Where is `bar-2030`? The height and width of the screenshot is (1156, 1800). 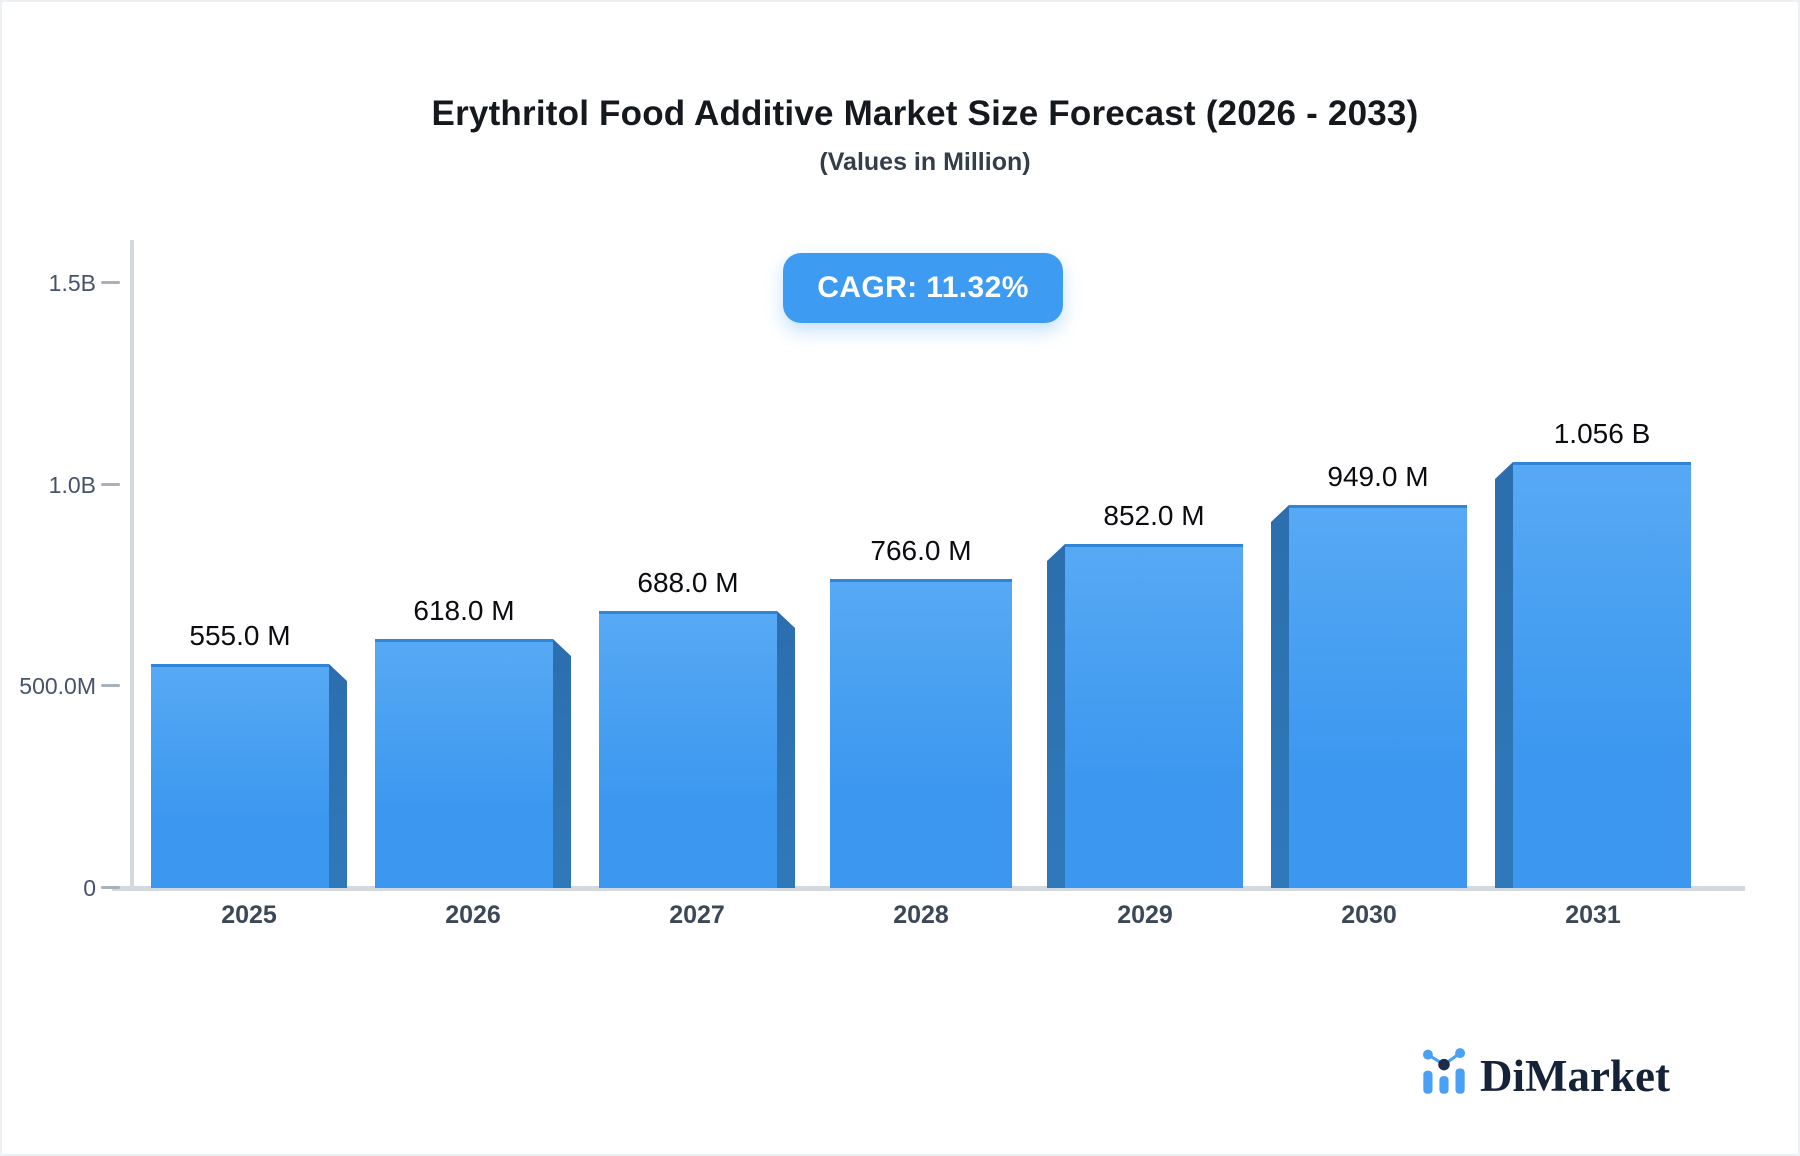
bar-2030 is located at coordinates (1369, 696).